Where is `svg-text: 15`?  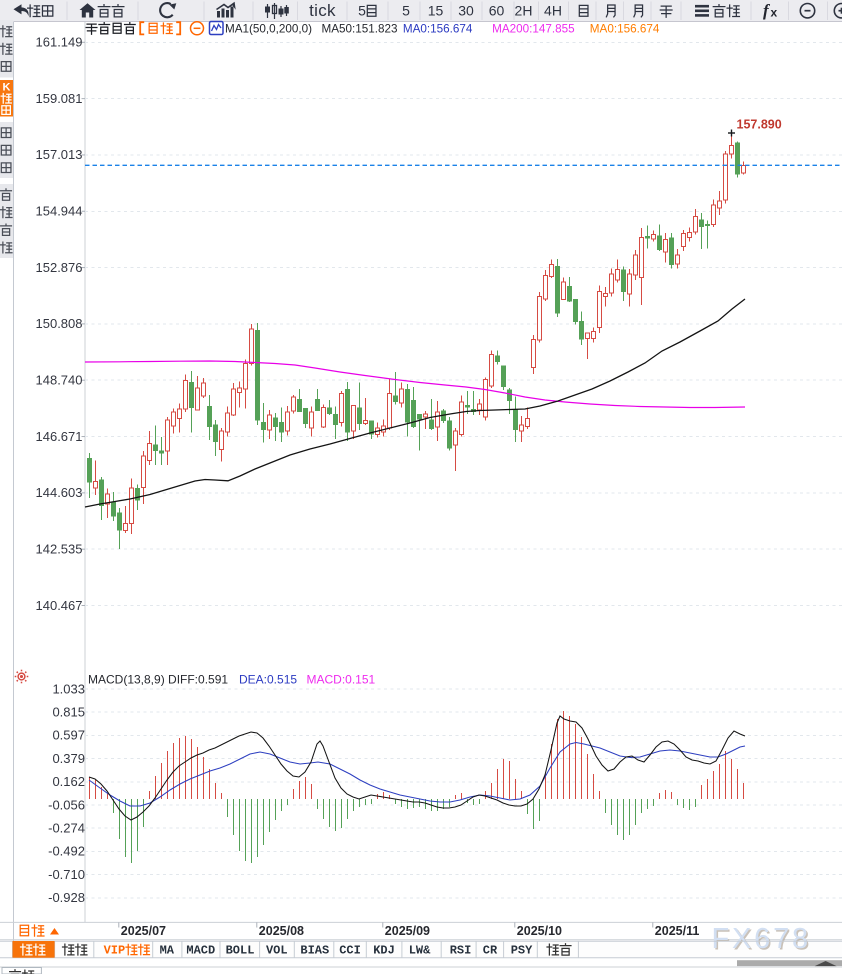
svg-text: 15 is located at coordinates (436, 10).